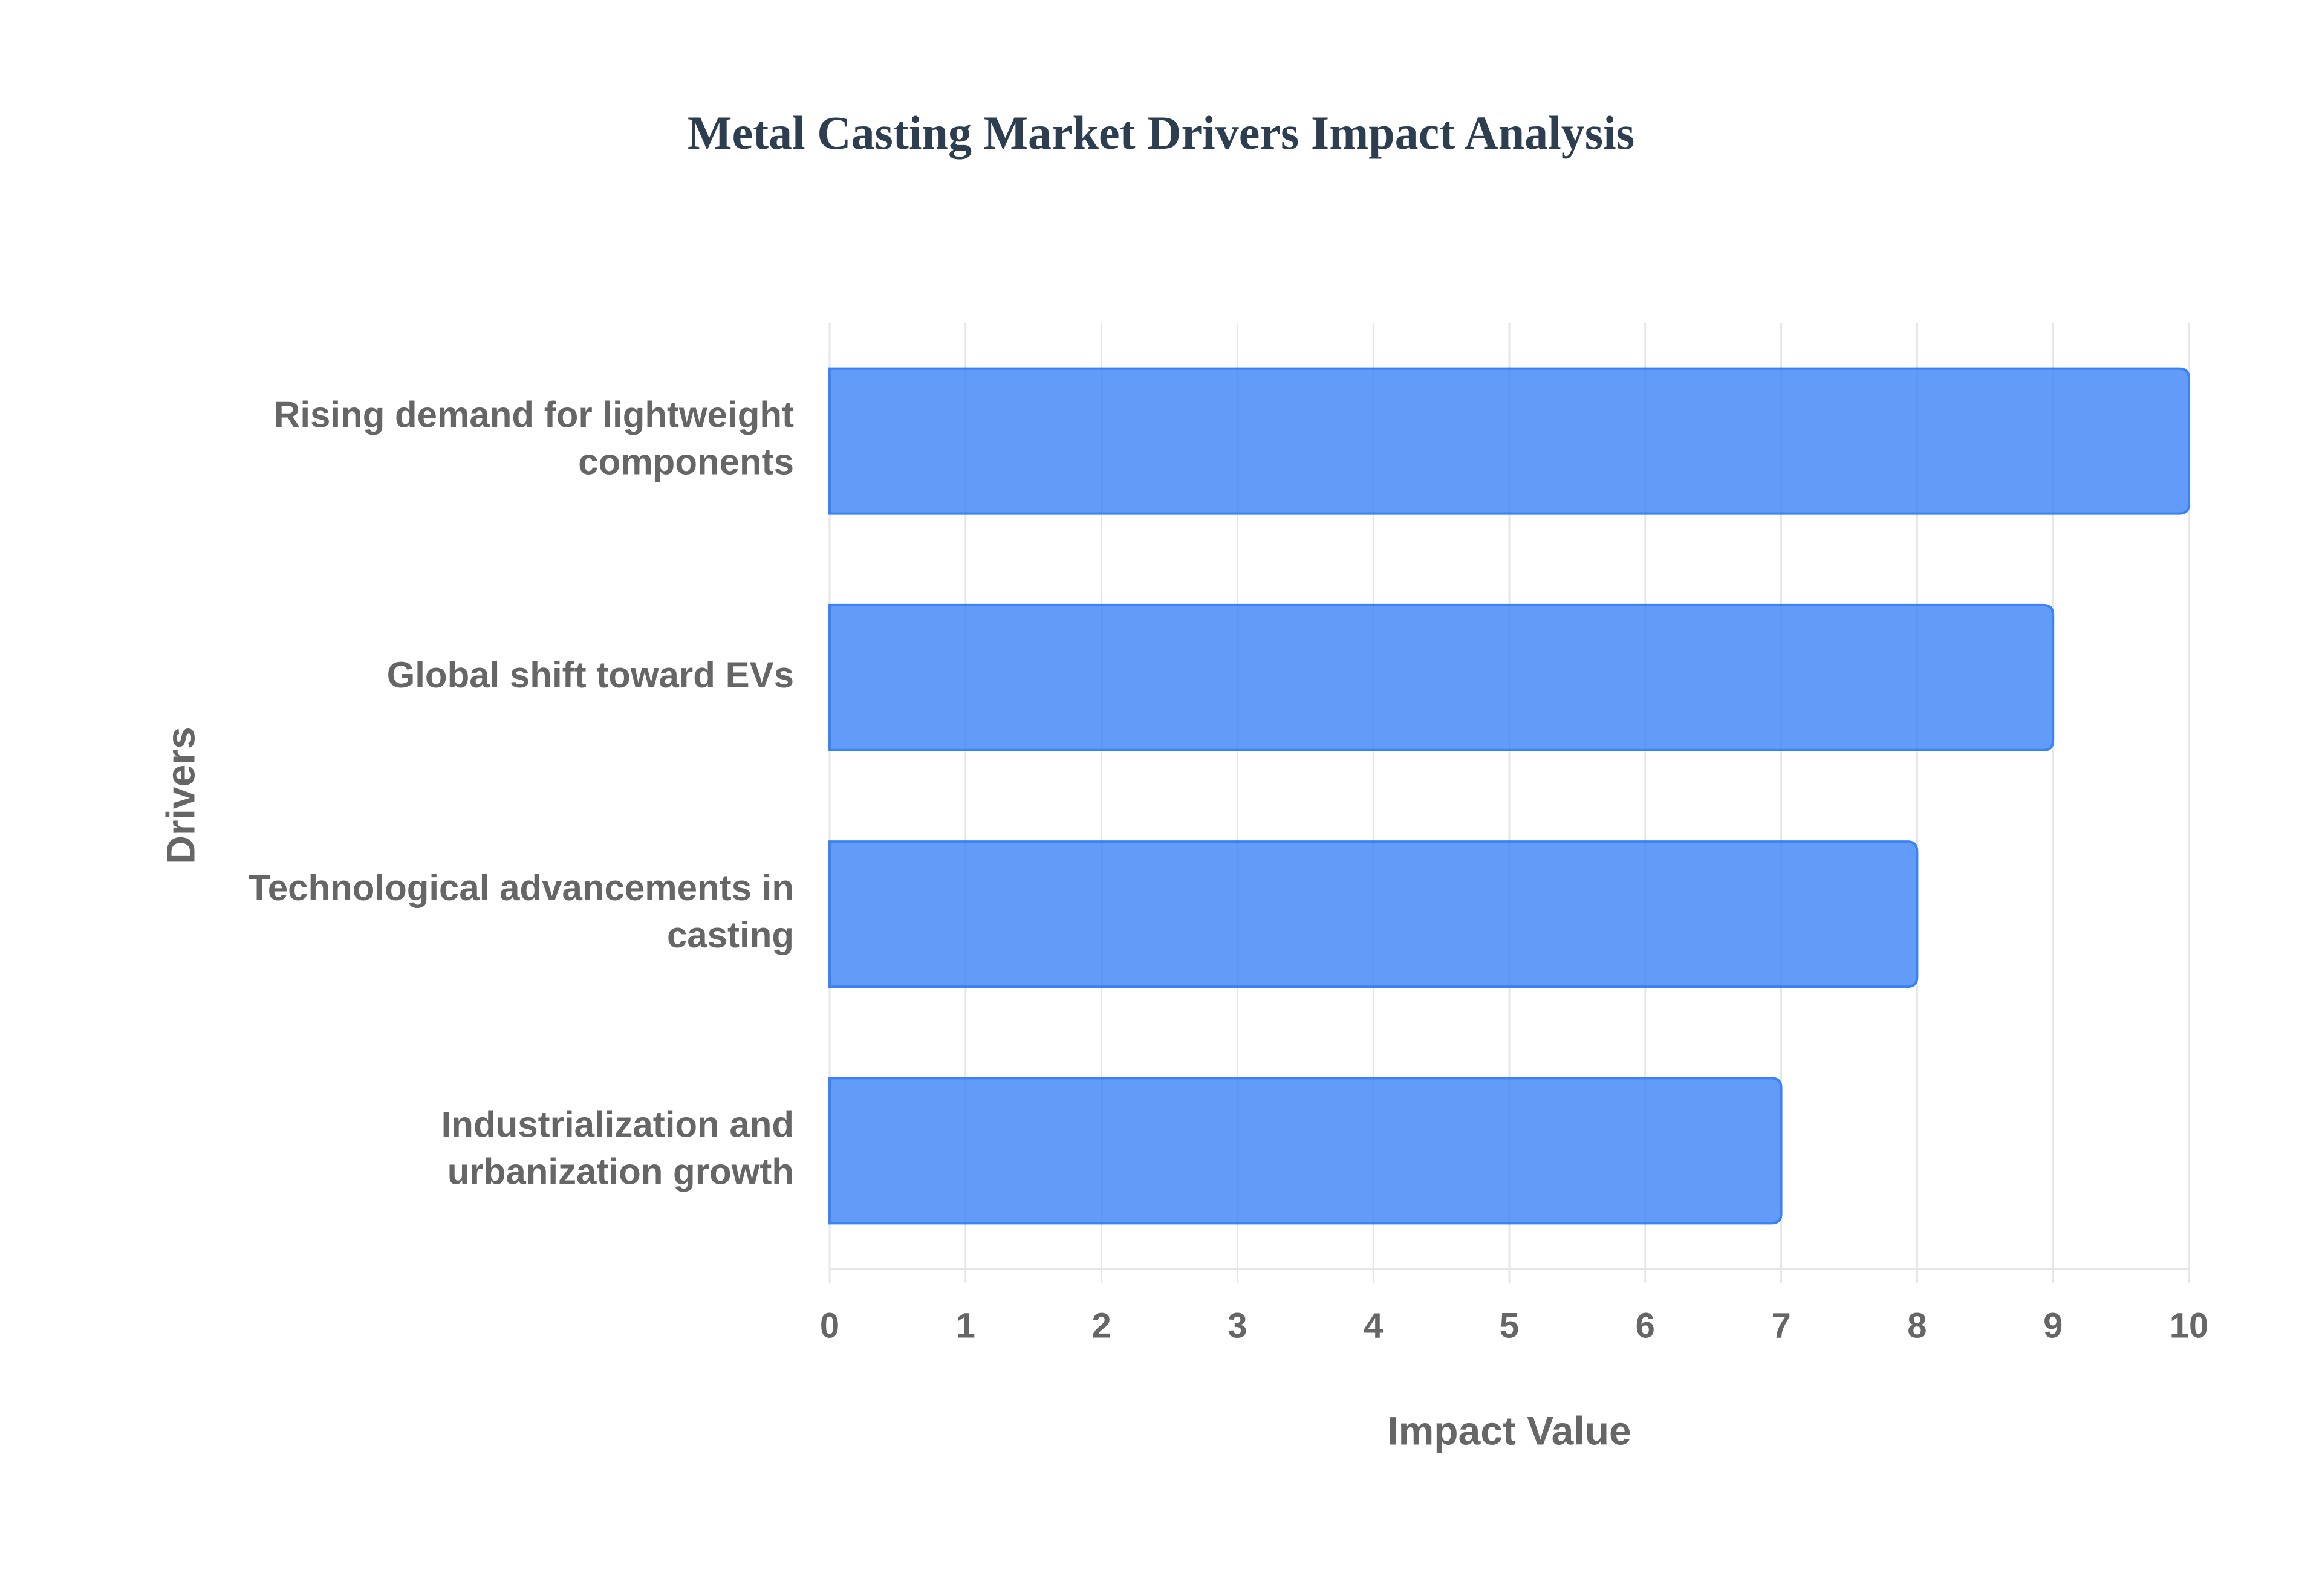 The width and height of the screenshot is (2322, 1596). I want to click on y-tick-label: Global shift toward EVs, so click(590, 675).